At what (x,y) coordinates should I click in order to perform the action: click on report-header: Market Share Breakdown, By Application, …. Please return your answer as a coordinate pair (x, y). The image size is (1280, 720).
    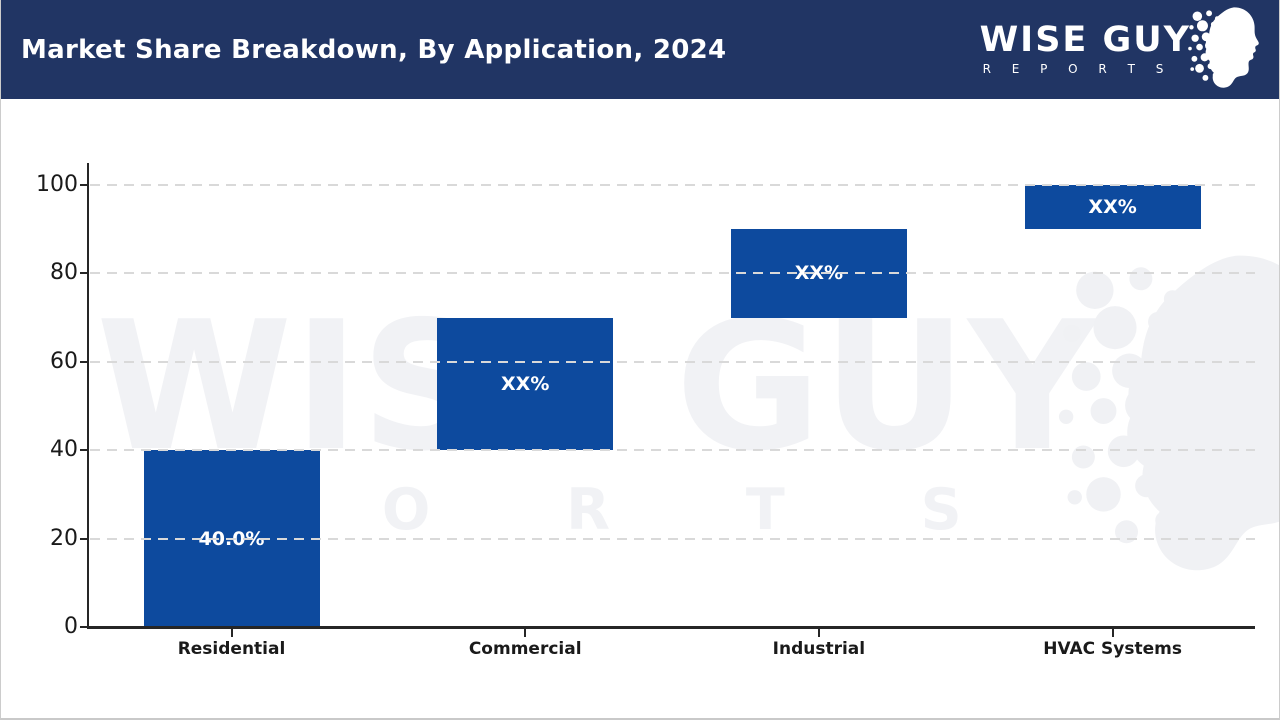
    Looking at the image, I should click on (640, 49).